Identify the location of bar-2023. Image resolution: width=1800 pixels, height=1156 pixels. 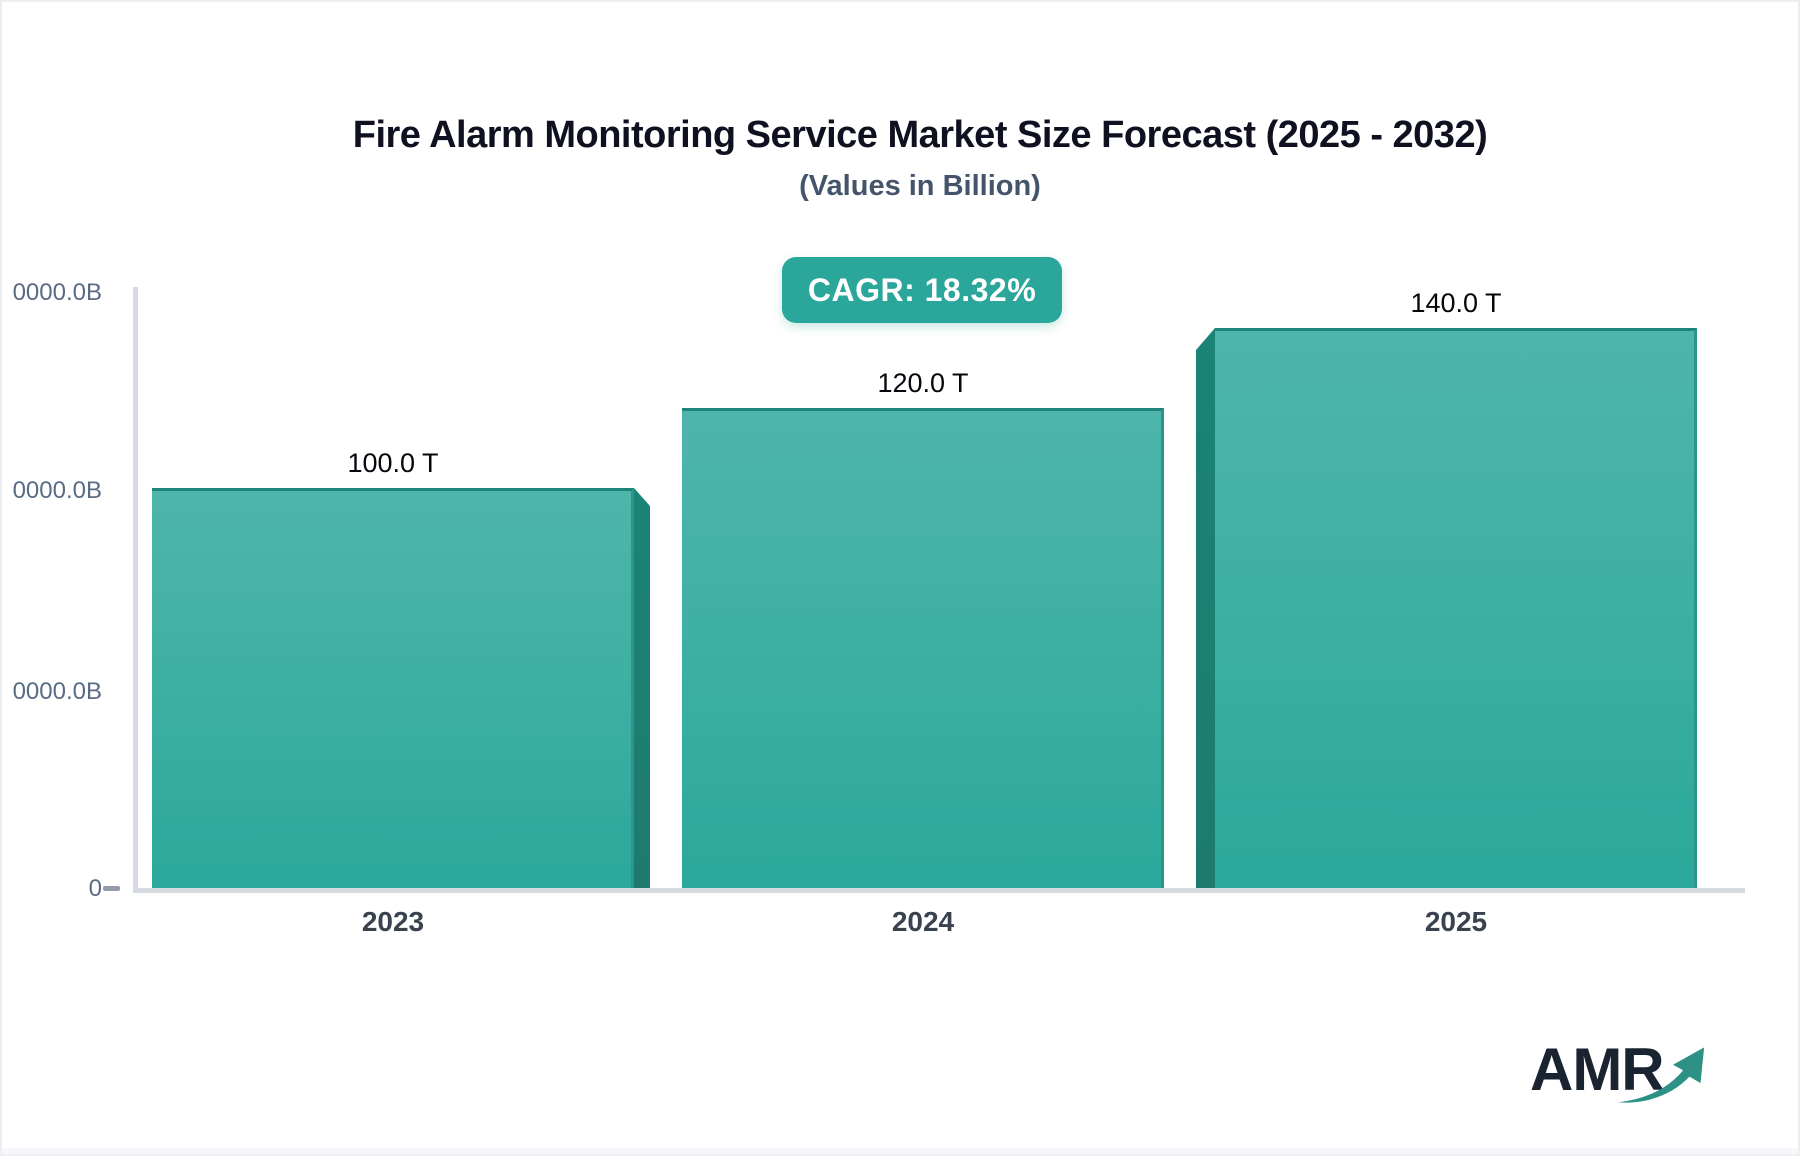
(393, 688).